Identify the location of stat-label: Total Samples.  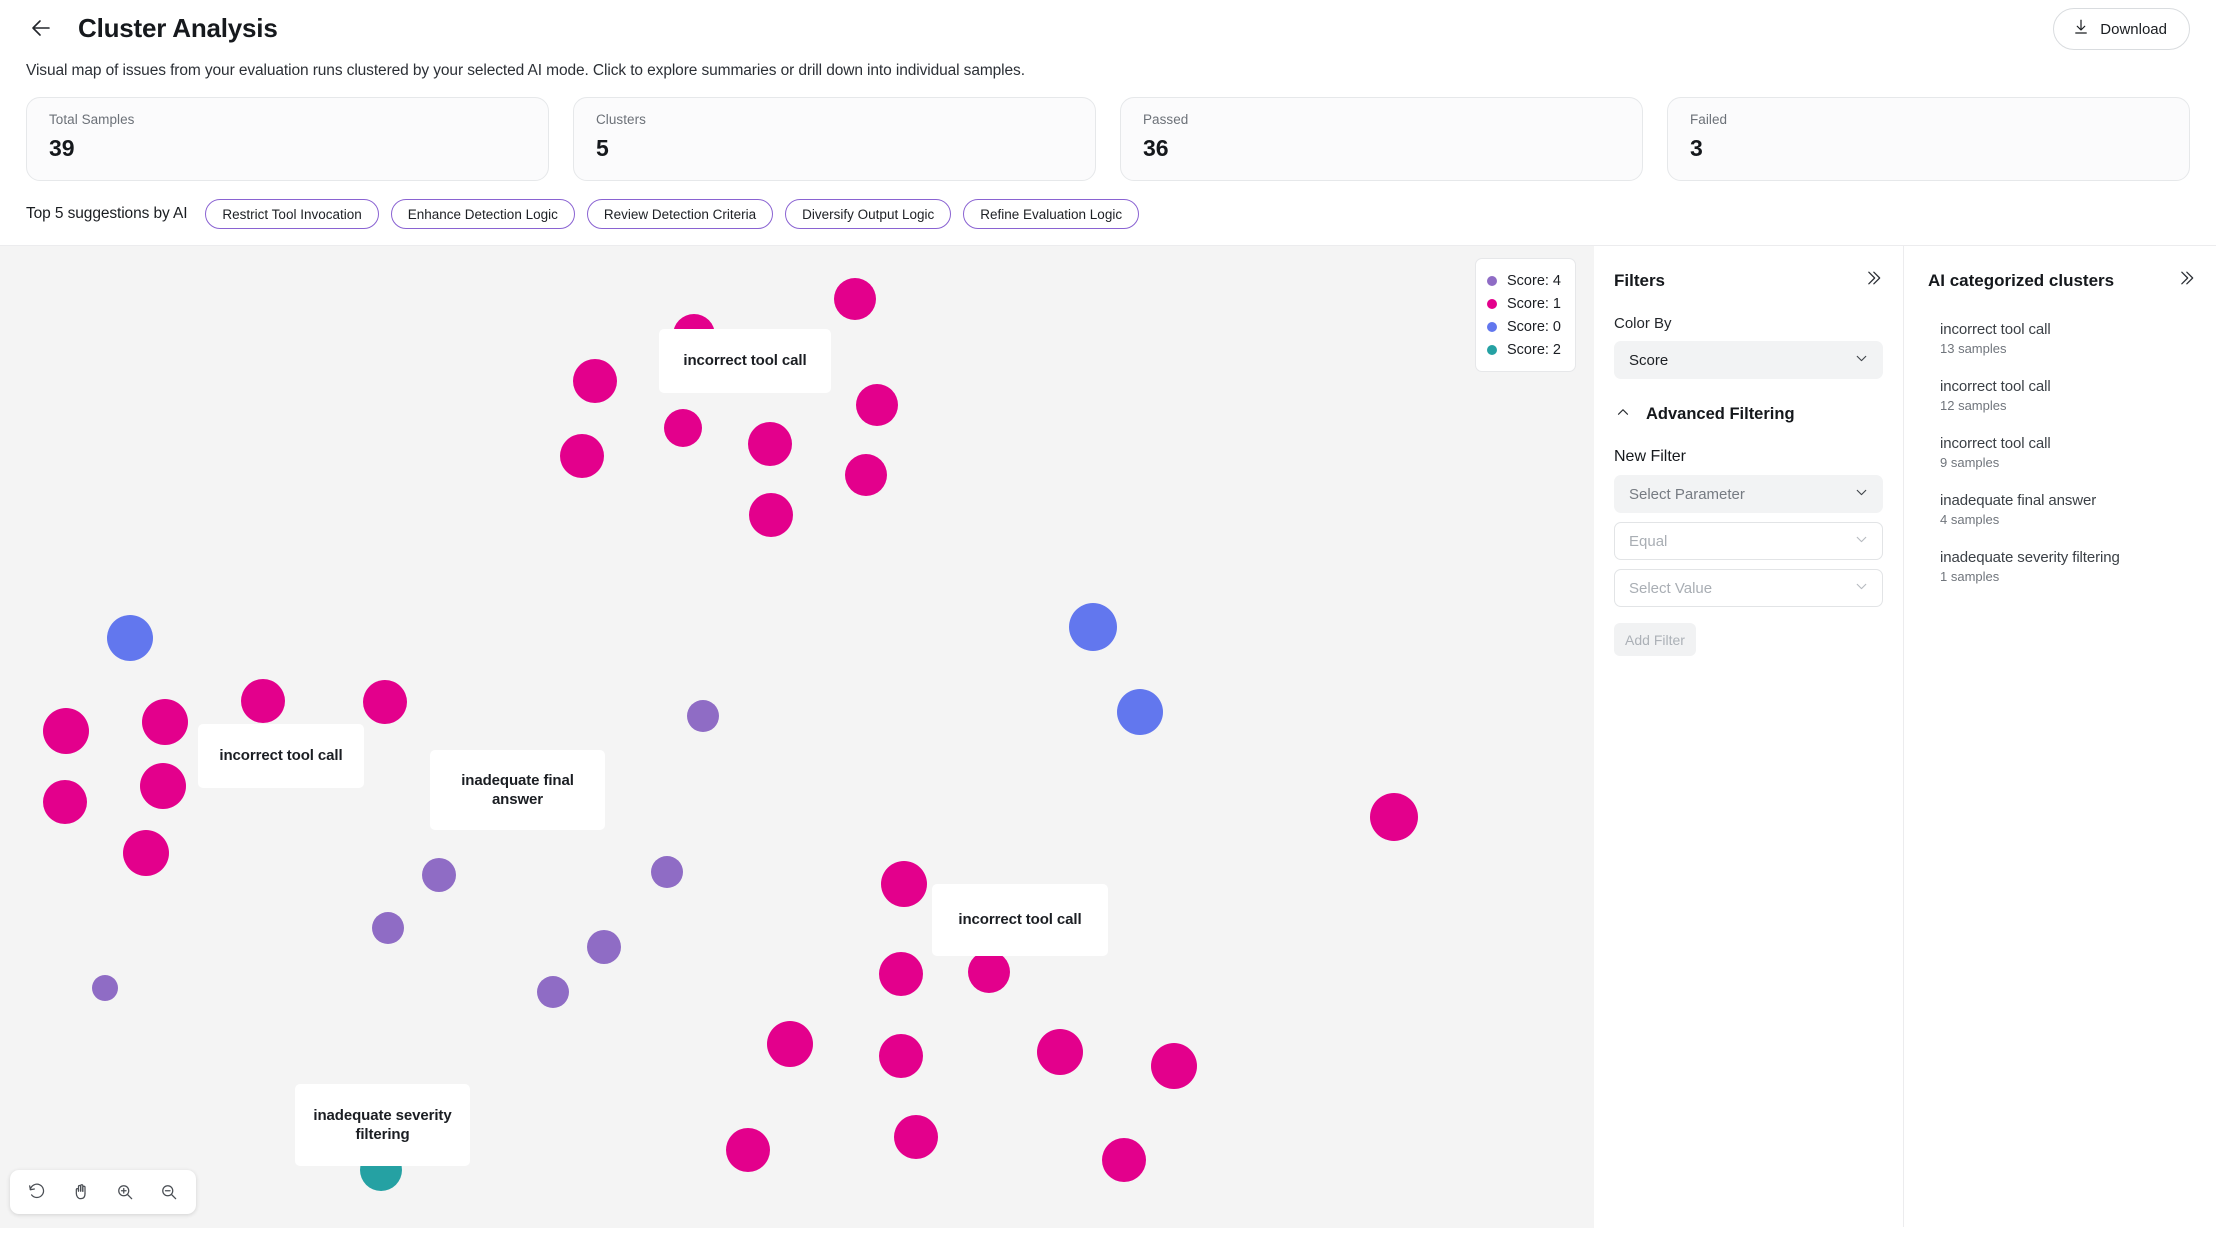
(92, 119).